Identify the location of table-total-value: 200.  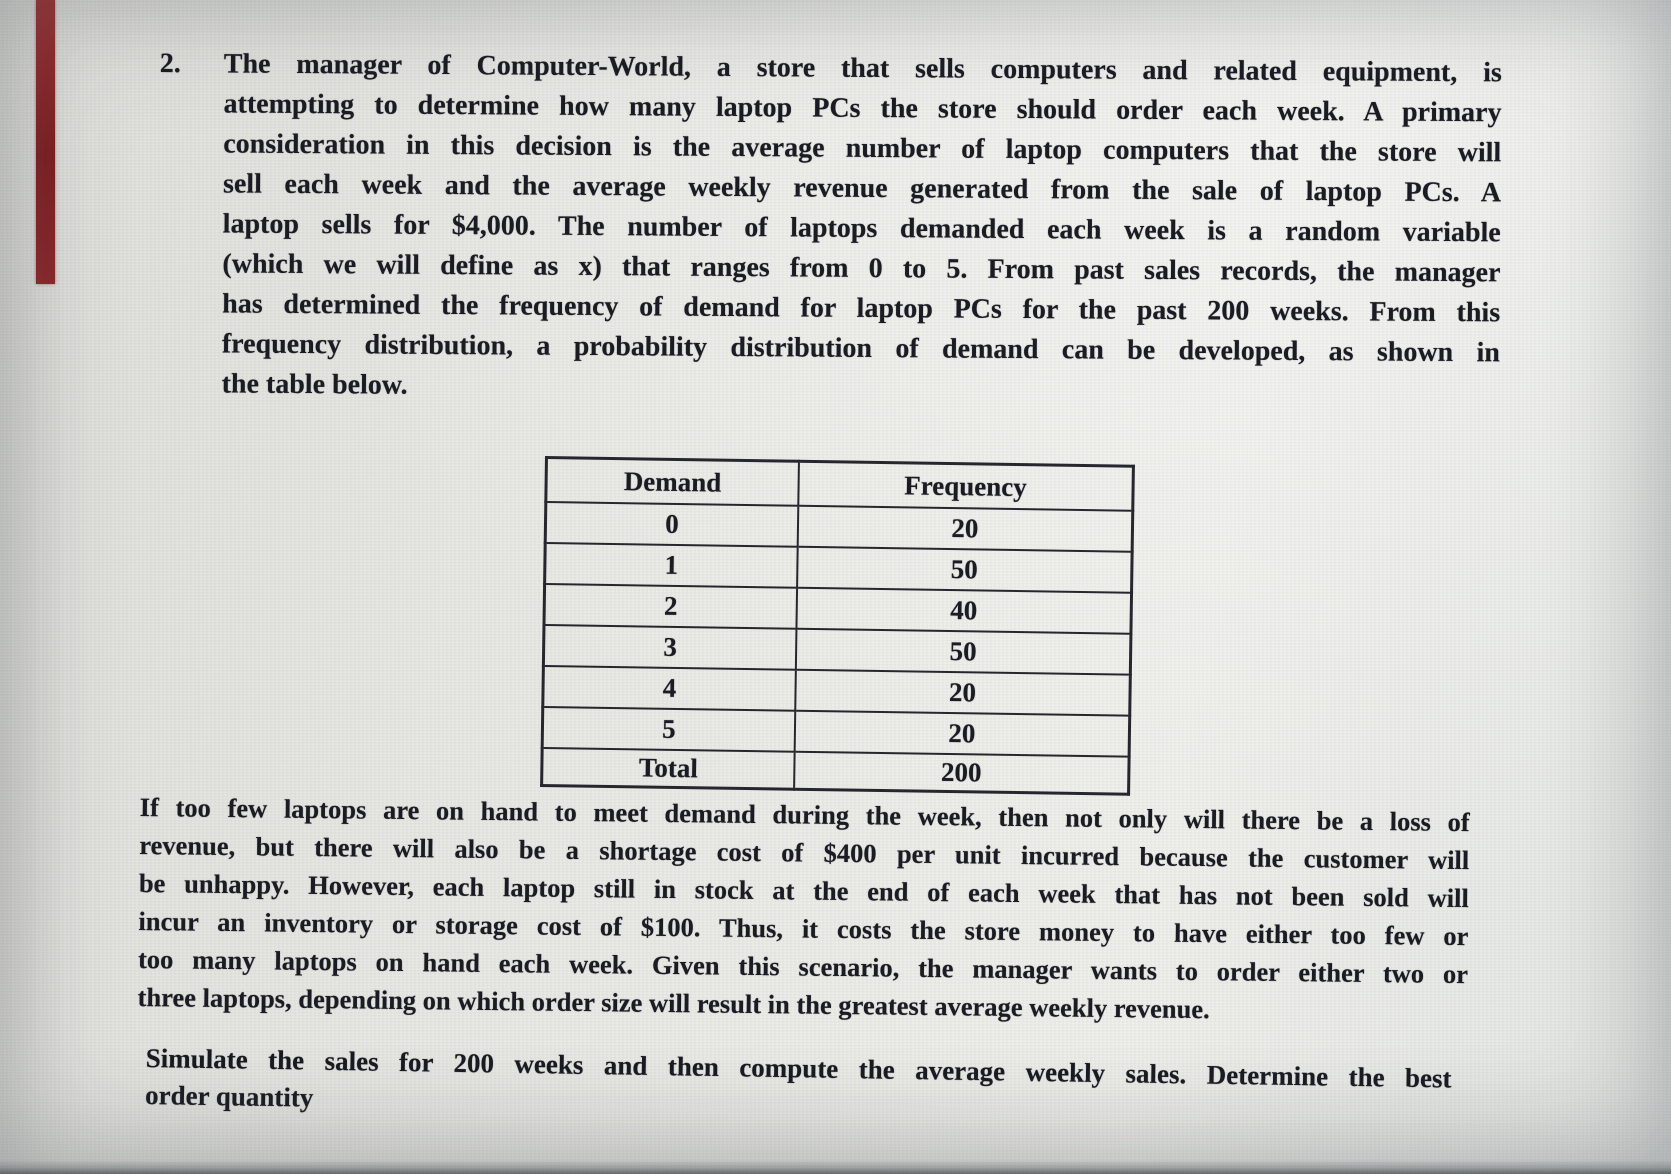
(961, 773).